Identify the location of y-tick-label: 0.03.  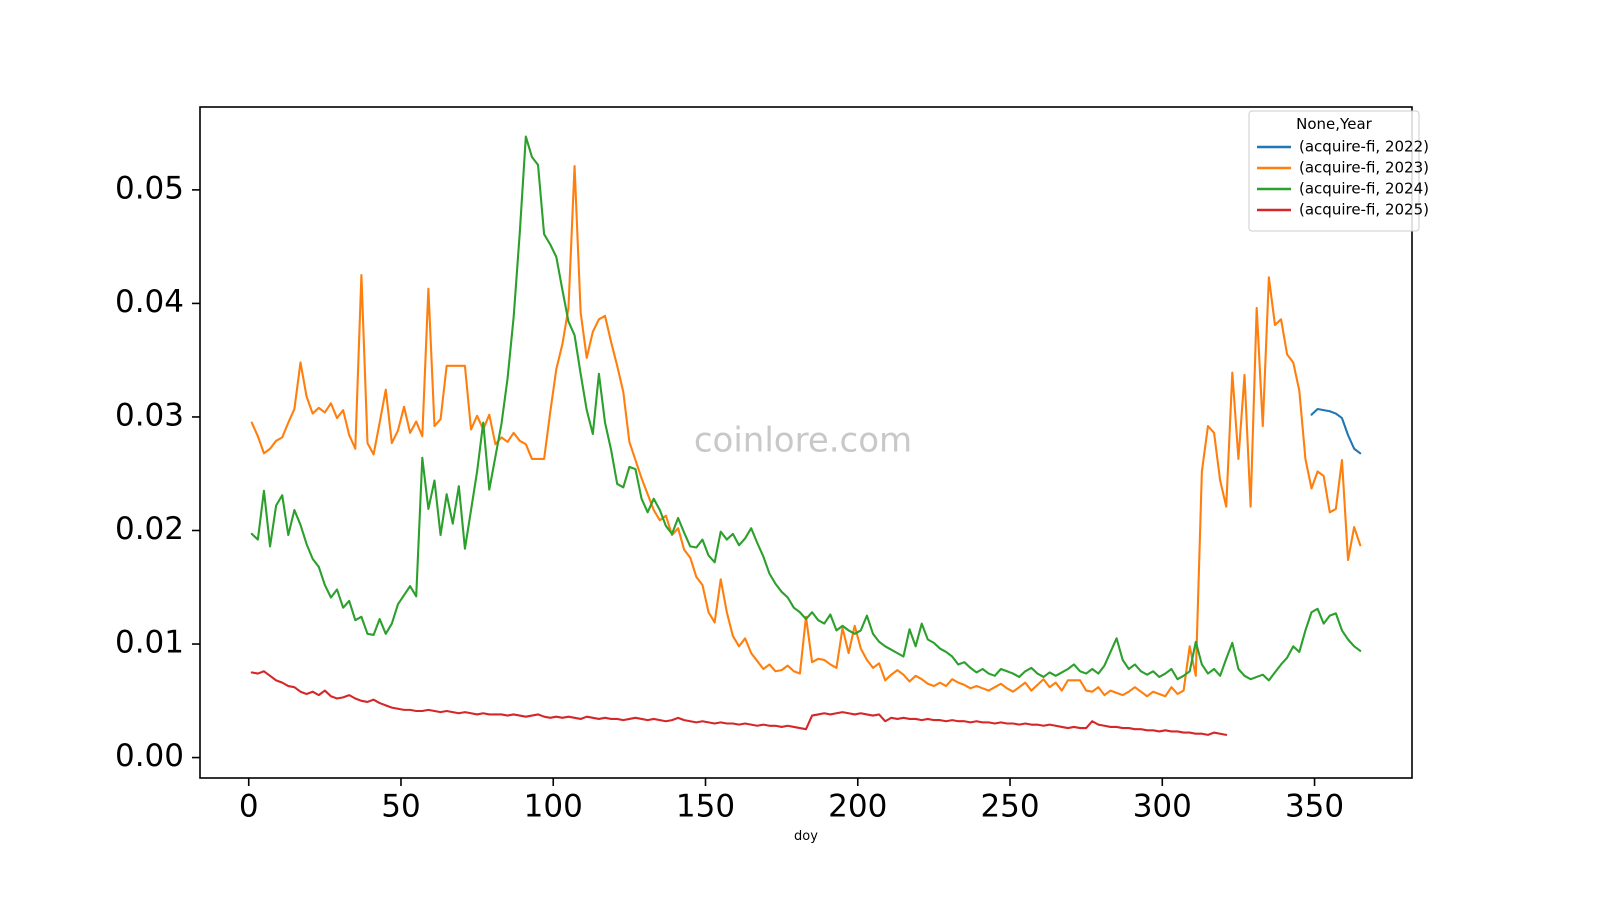
(149, 415).